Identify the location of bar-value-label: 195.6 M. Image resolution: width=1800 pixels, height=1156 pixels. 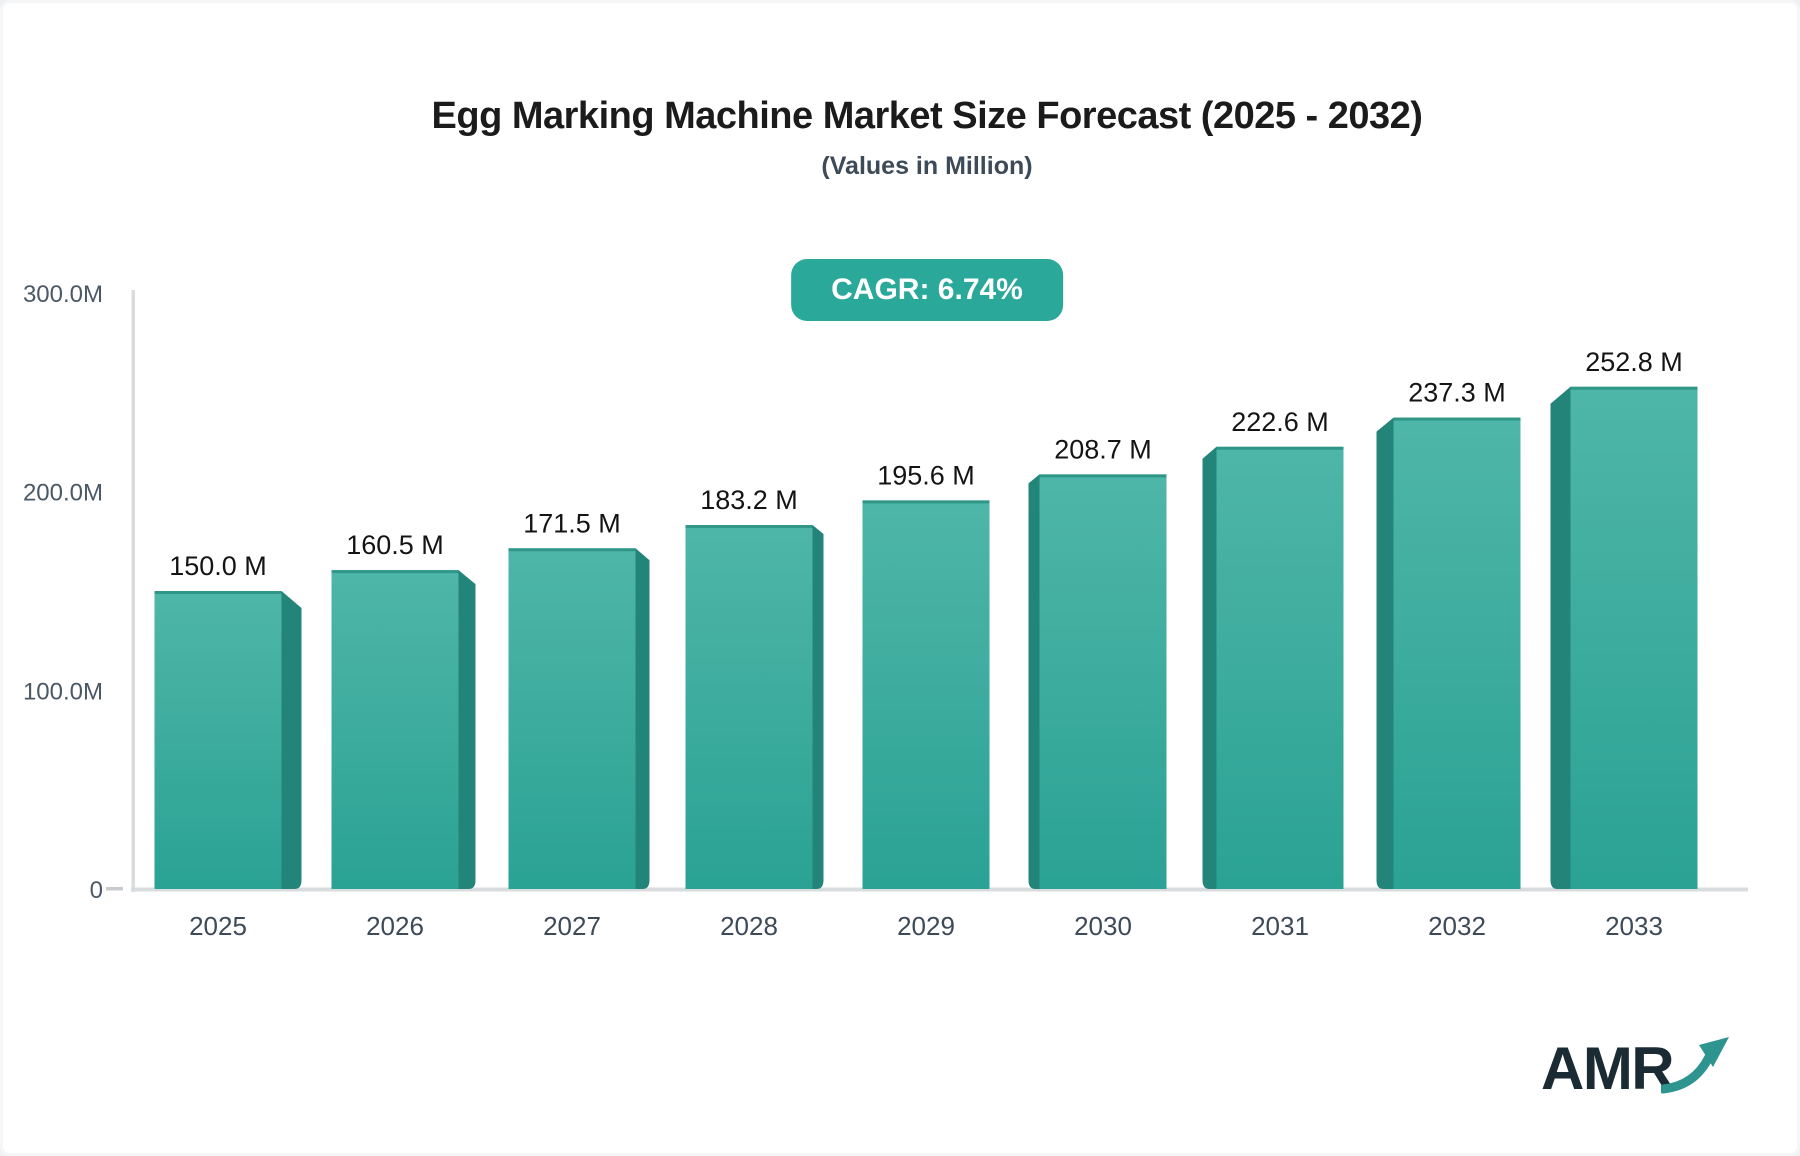
(926, 475).